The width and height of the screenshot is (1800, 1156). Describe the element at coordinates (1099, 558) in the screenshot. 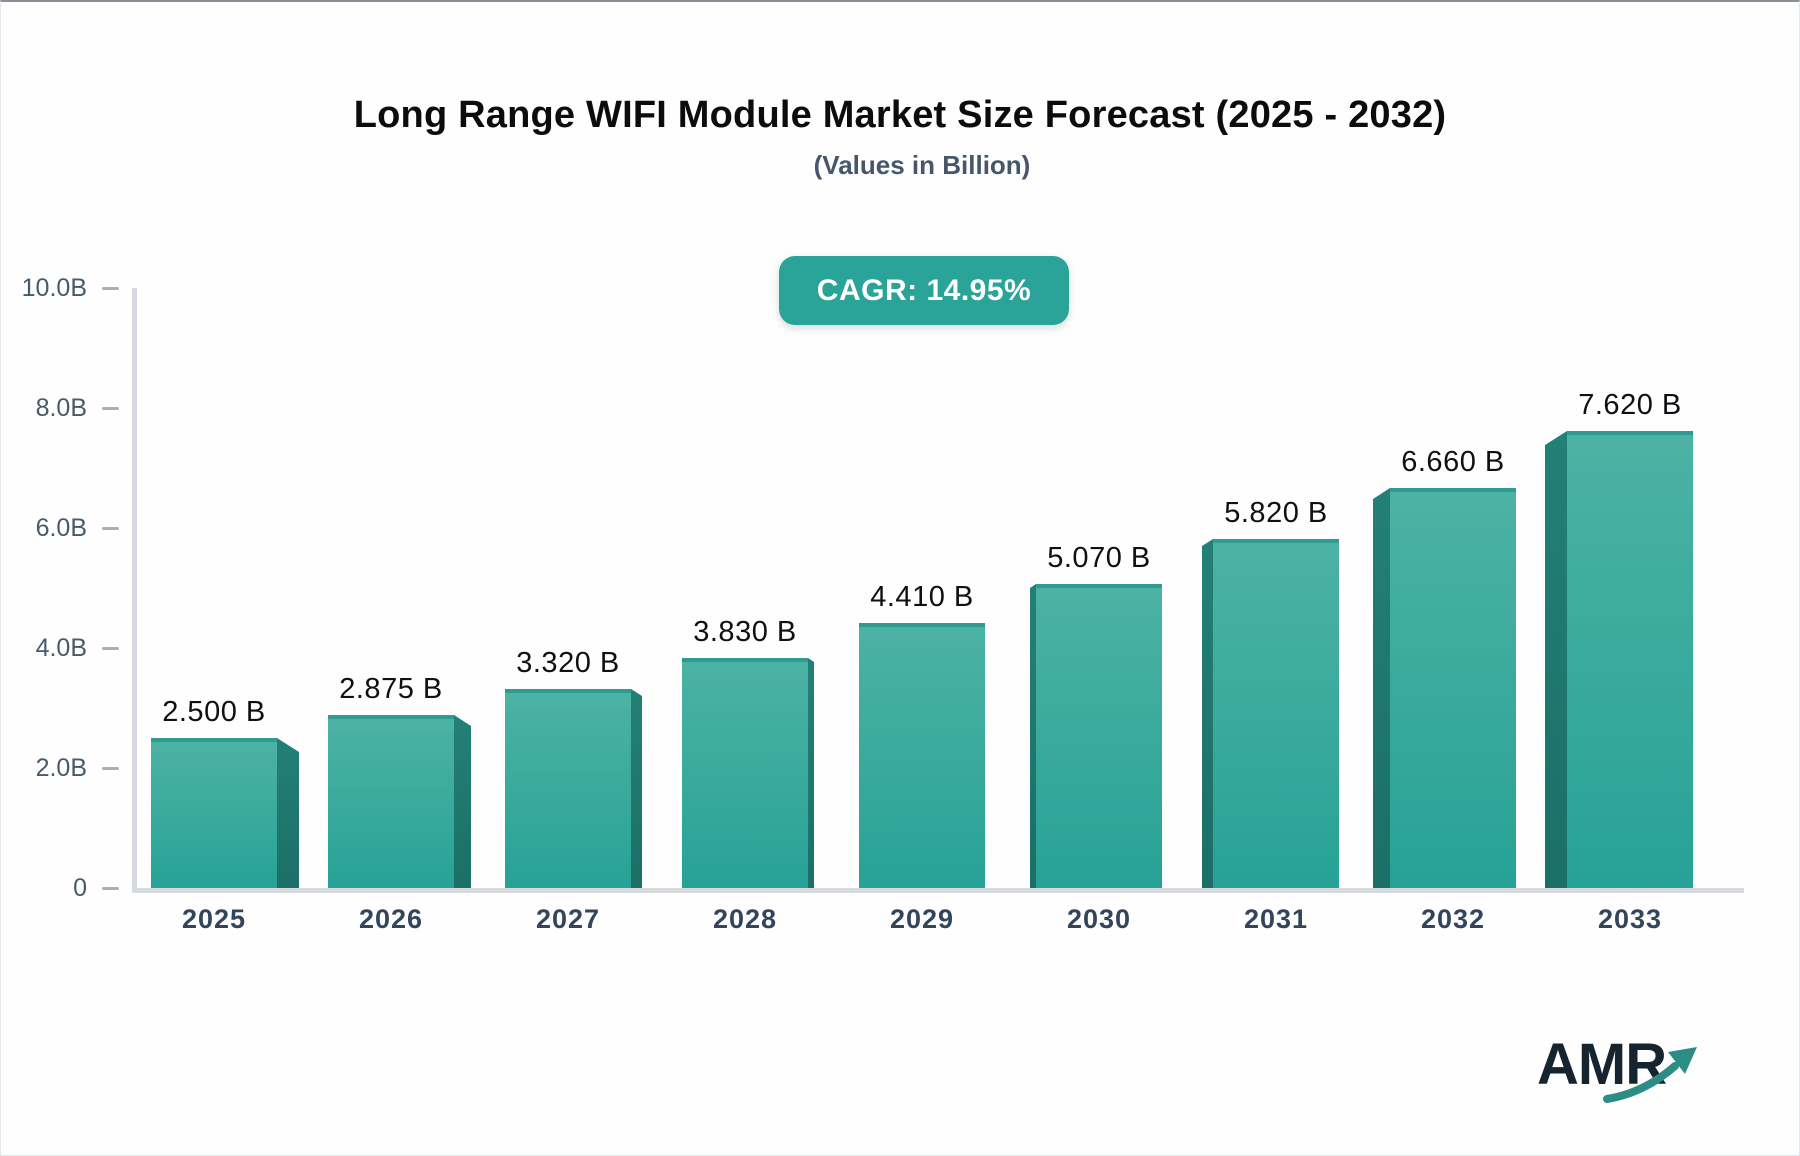

I see `bar-value-label: 5.070 B` at that location.